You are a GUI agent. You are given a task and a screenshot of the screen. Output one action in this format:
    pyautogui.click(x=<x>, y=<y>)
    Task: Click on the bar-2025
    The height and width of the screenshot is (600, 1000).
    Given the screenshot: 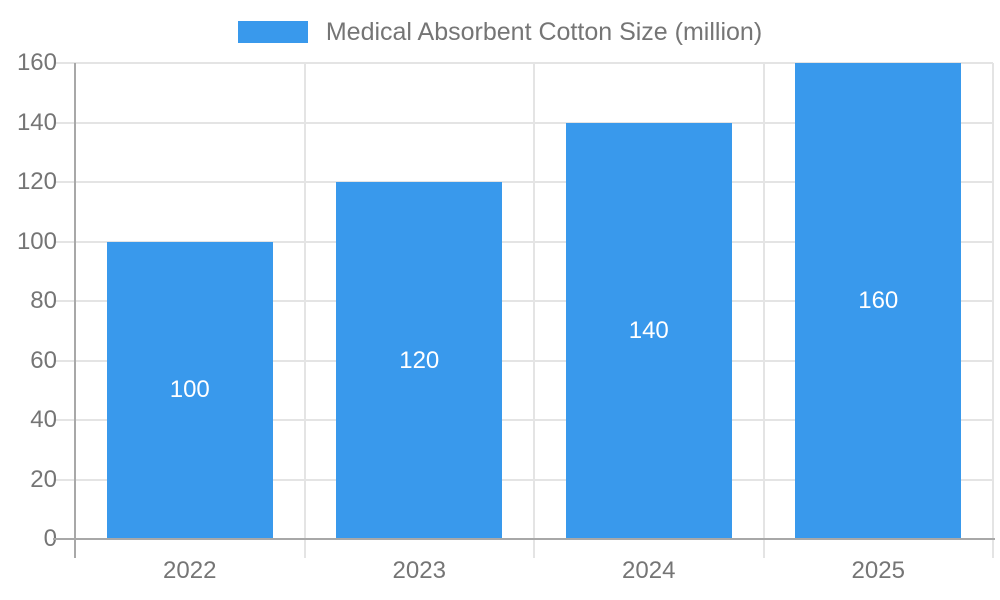 What is the action you would take?
    pyautogui.click(x=878, y=301)
    